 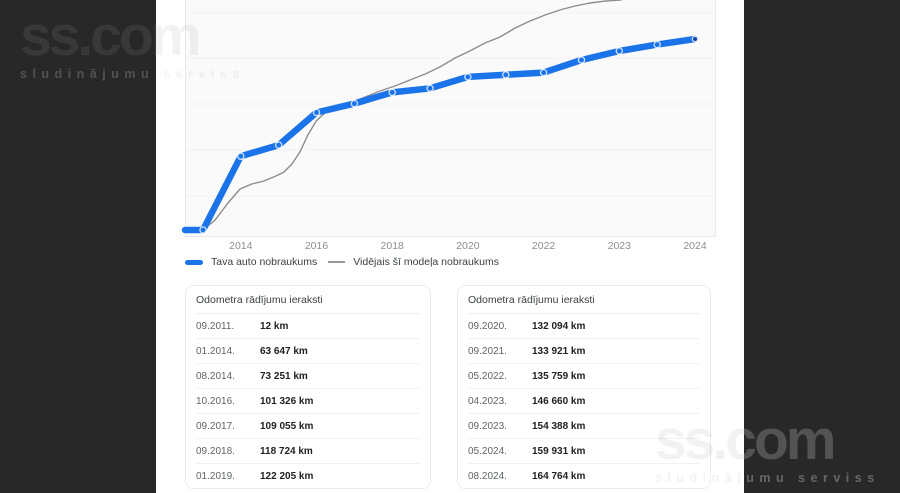 I want to click on record-date: 09.2021., so click(x=487, y=351).